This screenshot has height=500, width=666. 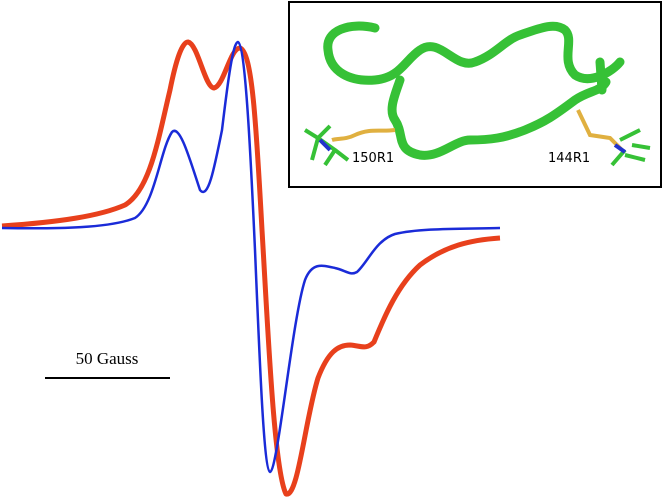 I want to click on site-label: 150R1, so click(x=373, y=158).